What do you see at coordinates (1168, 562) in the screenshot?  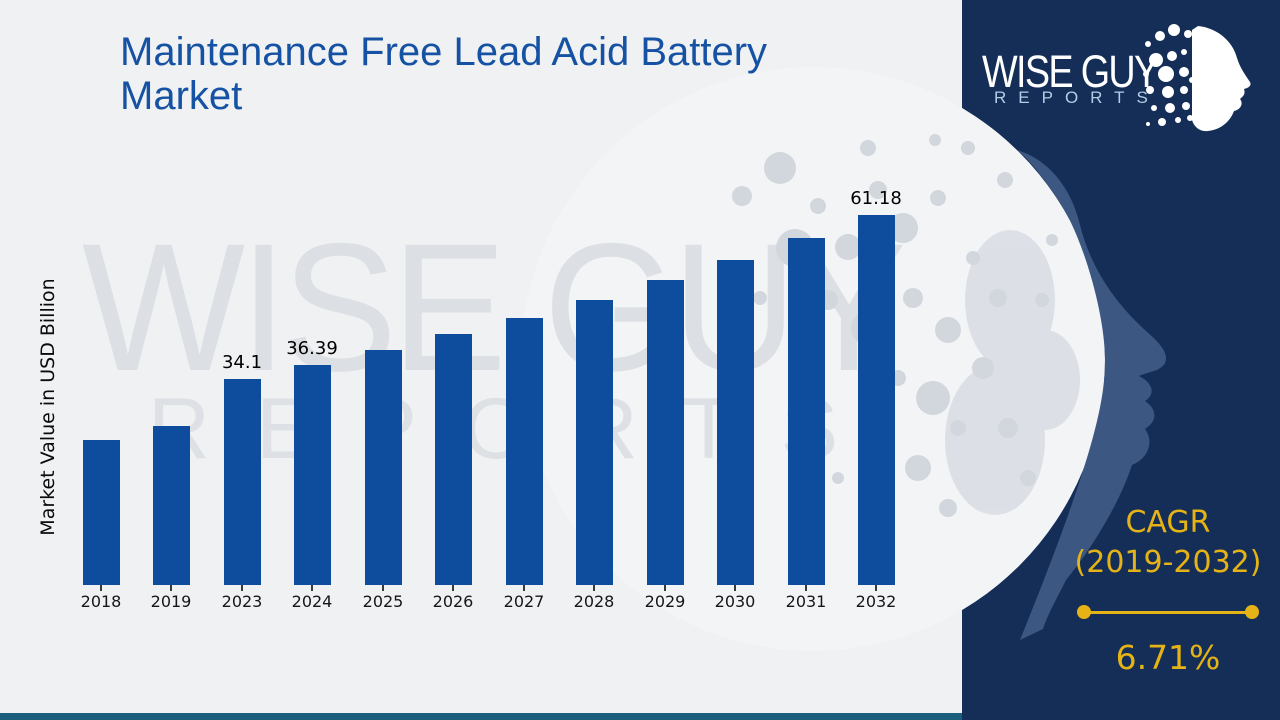 I see `cagr-range: (2019-2032)` at bounding box center [1168, 562].